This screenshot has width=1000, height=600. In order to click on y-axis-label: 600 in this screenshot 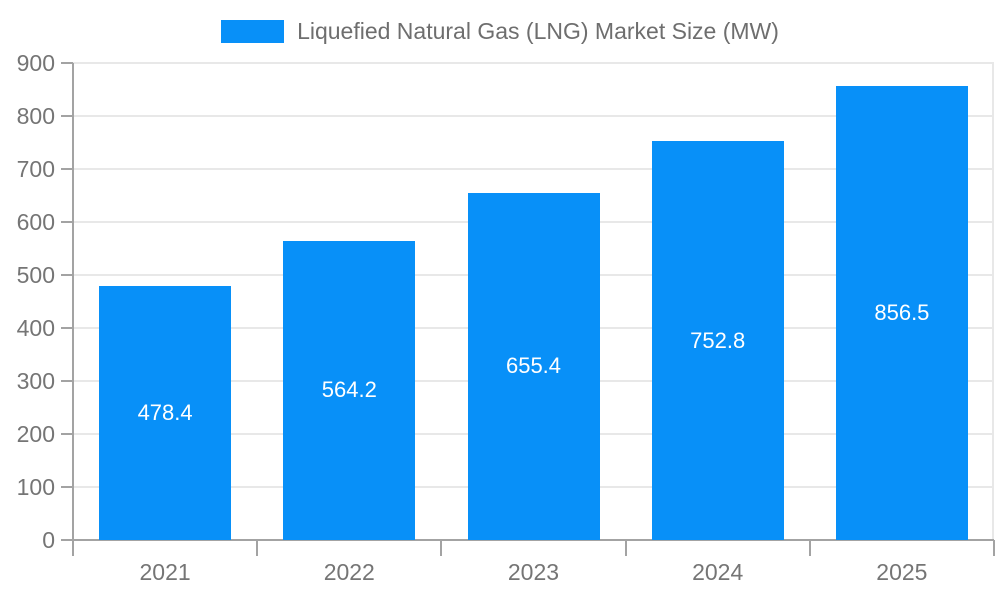, I will do `click(35, 222)`.